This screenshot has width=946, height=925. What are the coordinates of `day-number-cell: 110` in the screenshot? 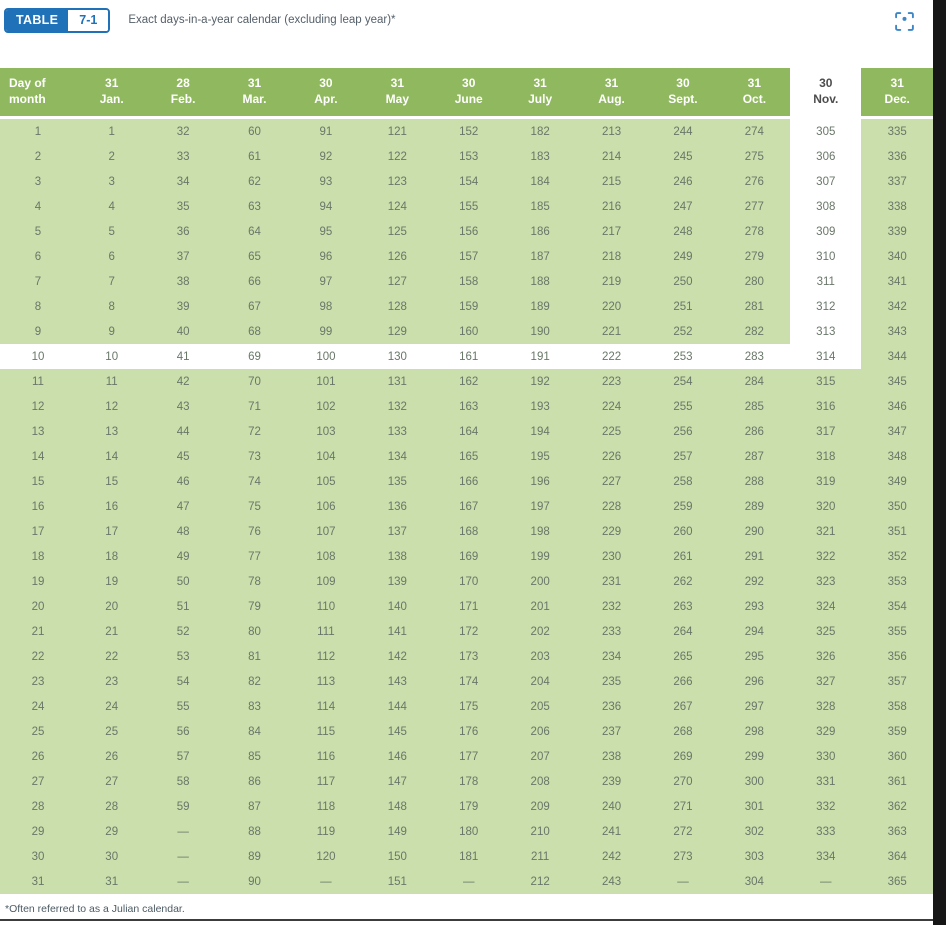 It's located at (326, 606).